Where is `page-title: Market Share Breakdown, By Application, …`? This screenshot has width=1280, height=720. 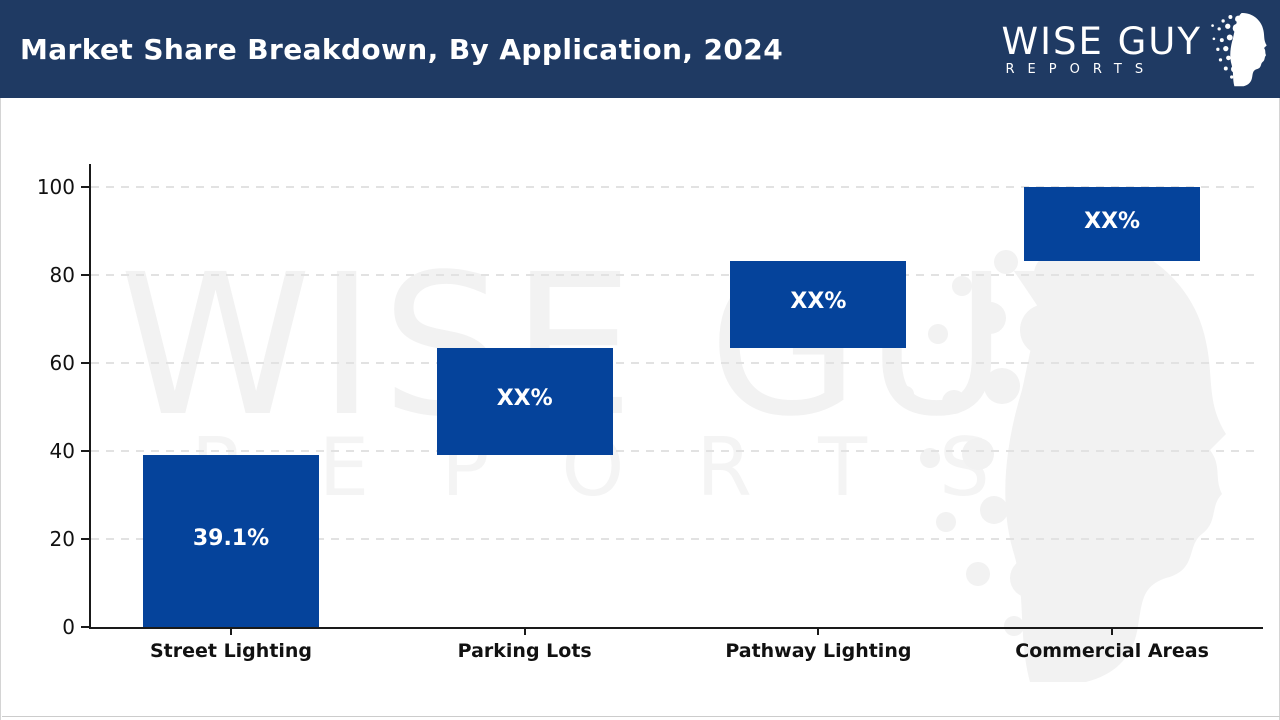
page-title: Market Share Breakdown, By Application, … is located at coordinates (402, 49).